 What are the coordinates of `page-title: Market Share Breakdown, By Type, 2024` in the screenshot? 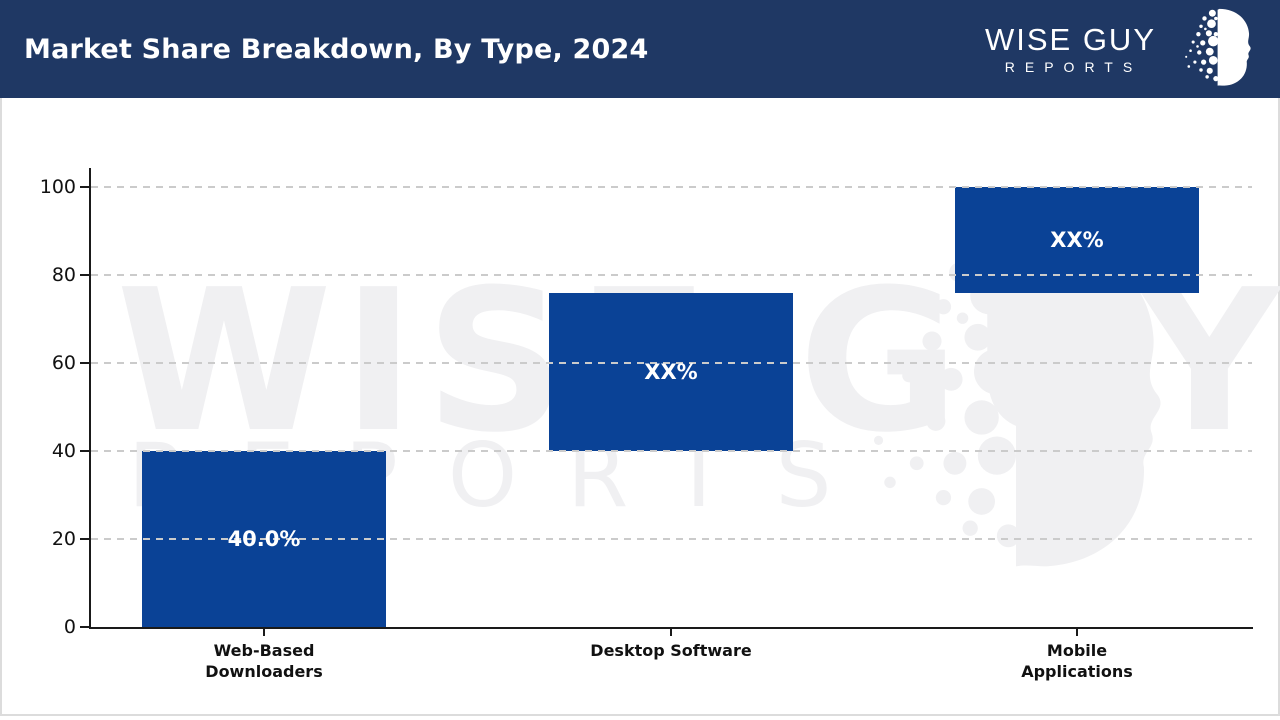 It's located at (336, 49).